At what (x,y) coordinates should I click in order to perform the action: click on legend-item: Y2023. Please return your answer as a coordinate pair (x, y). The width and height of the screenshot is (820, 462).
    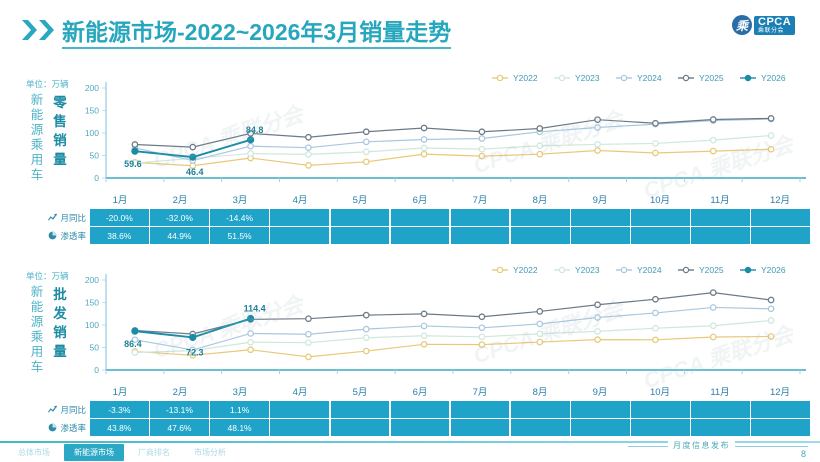
    Looking at the image, I should click on (577, 78).